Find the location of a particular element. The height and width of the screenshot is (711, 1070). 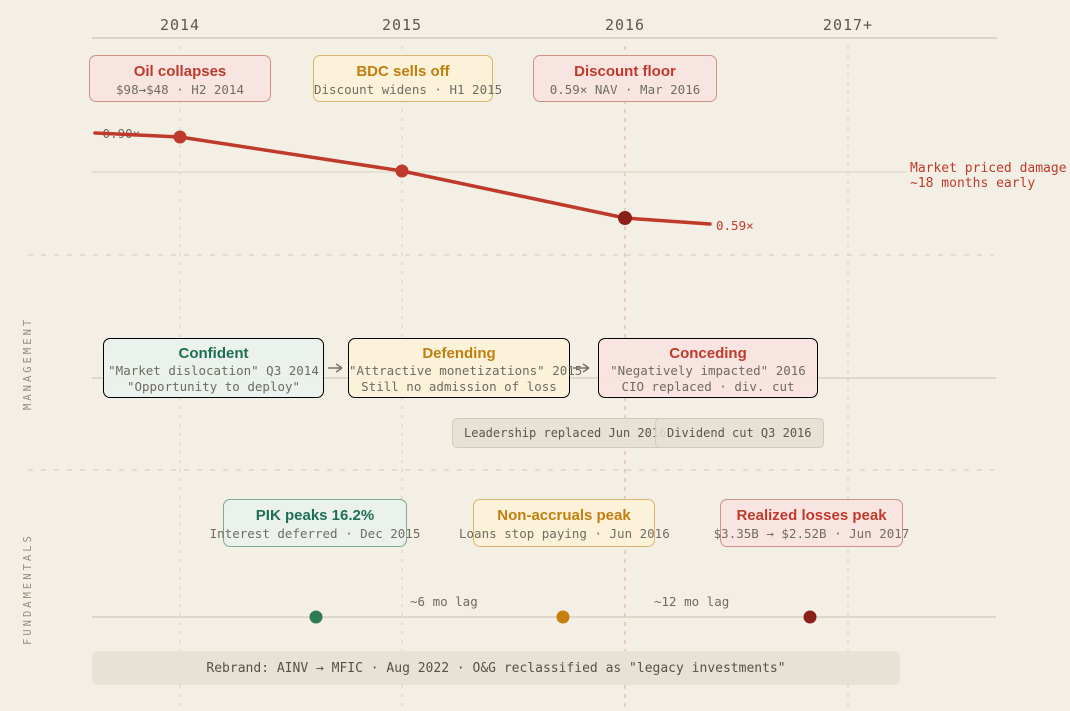

event-box-bdc-sells-off: BDC sells off Discount widens · H1 2015 is located at coordinates (408, 78).